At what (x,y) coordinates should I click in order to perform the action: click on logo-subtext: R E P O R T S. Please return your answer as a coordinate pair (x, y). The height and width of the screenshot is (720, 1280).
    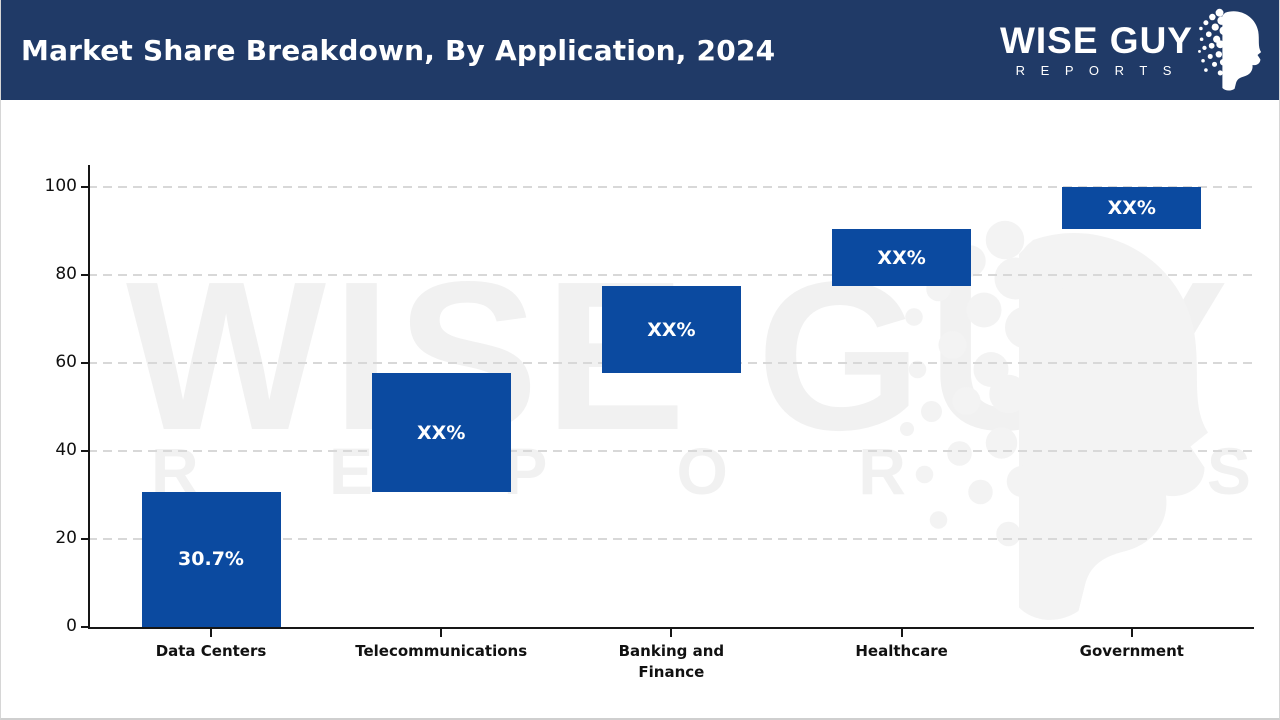
    Looking at the image, I should click on (1096, 70).